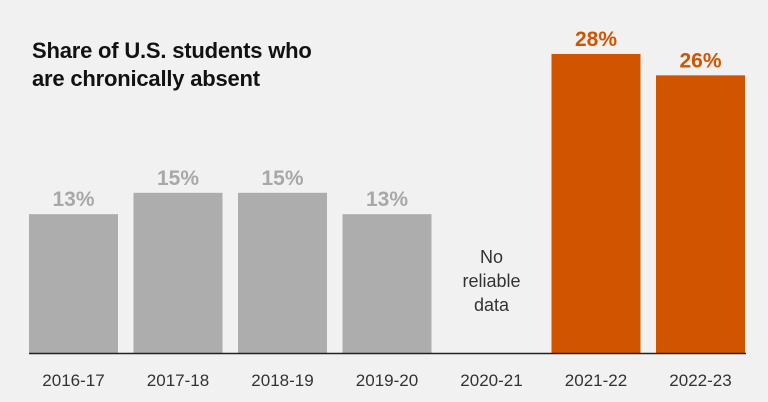  Describe the element at coordinates (387, 380) in the screenshot. I see `x-tick-label-2019-20: 2019-20` at that location.